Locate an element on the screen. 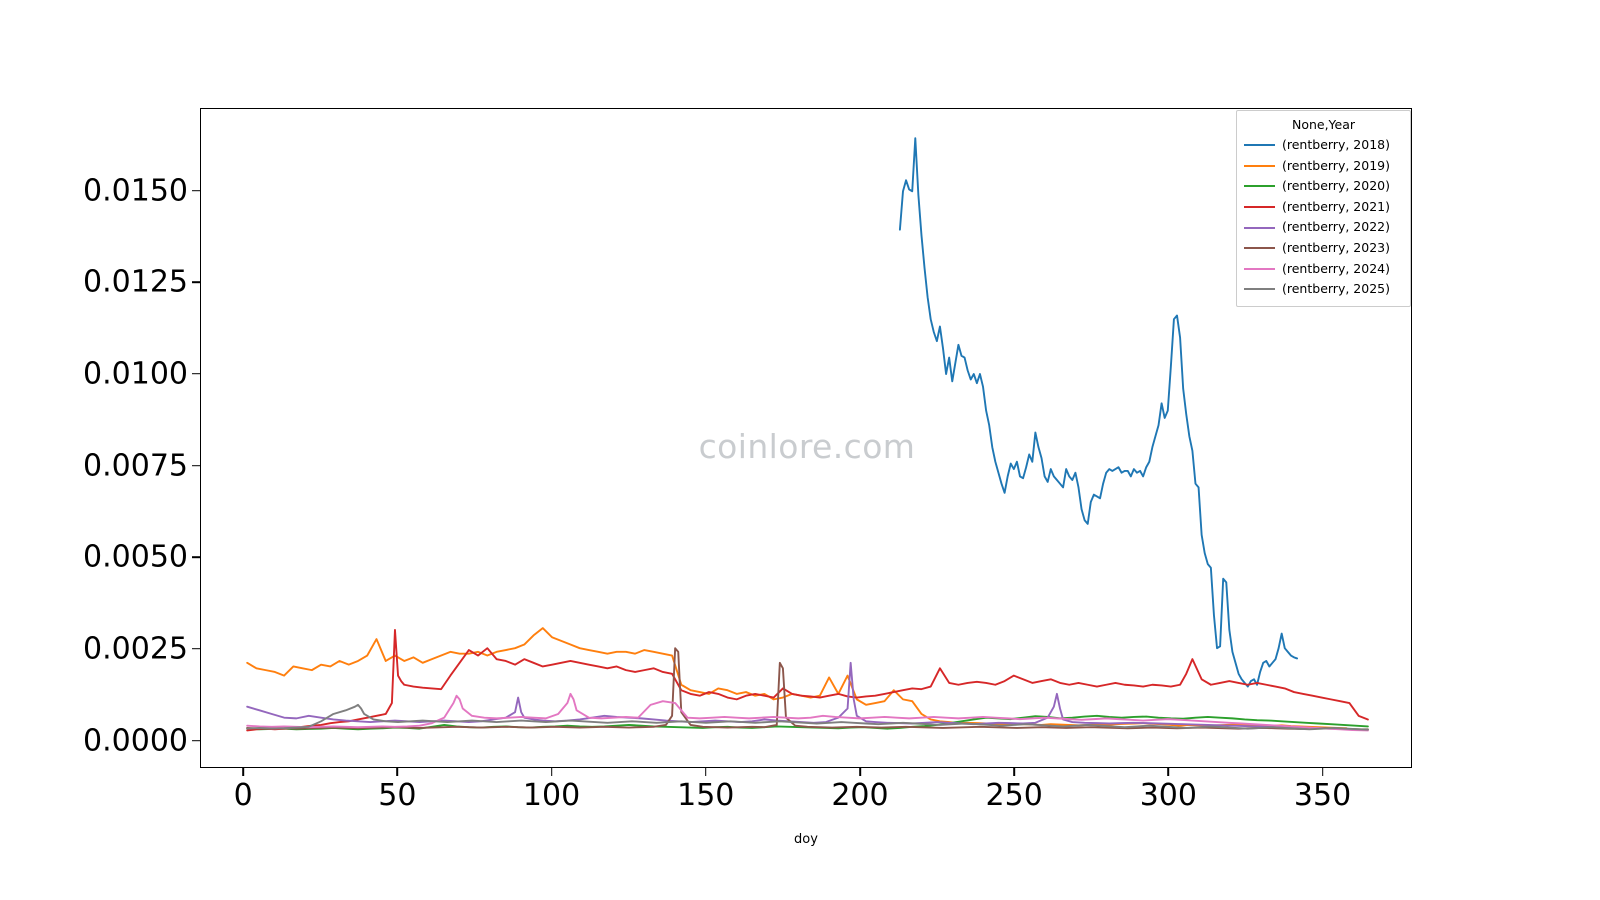  legend-item-label: (rentberry, 2022) is located at coordinates (1336, 227).